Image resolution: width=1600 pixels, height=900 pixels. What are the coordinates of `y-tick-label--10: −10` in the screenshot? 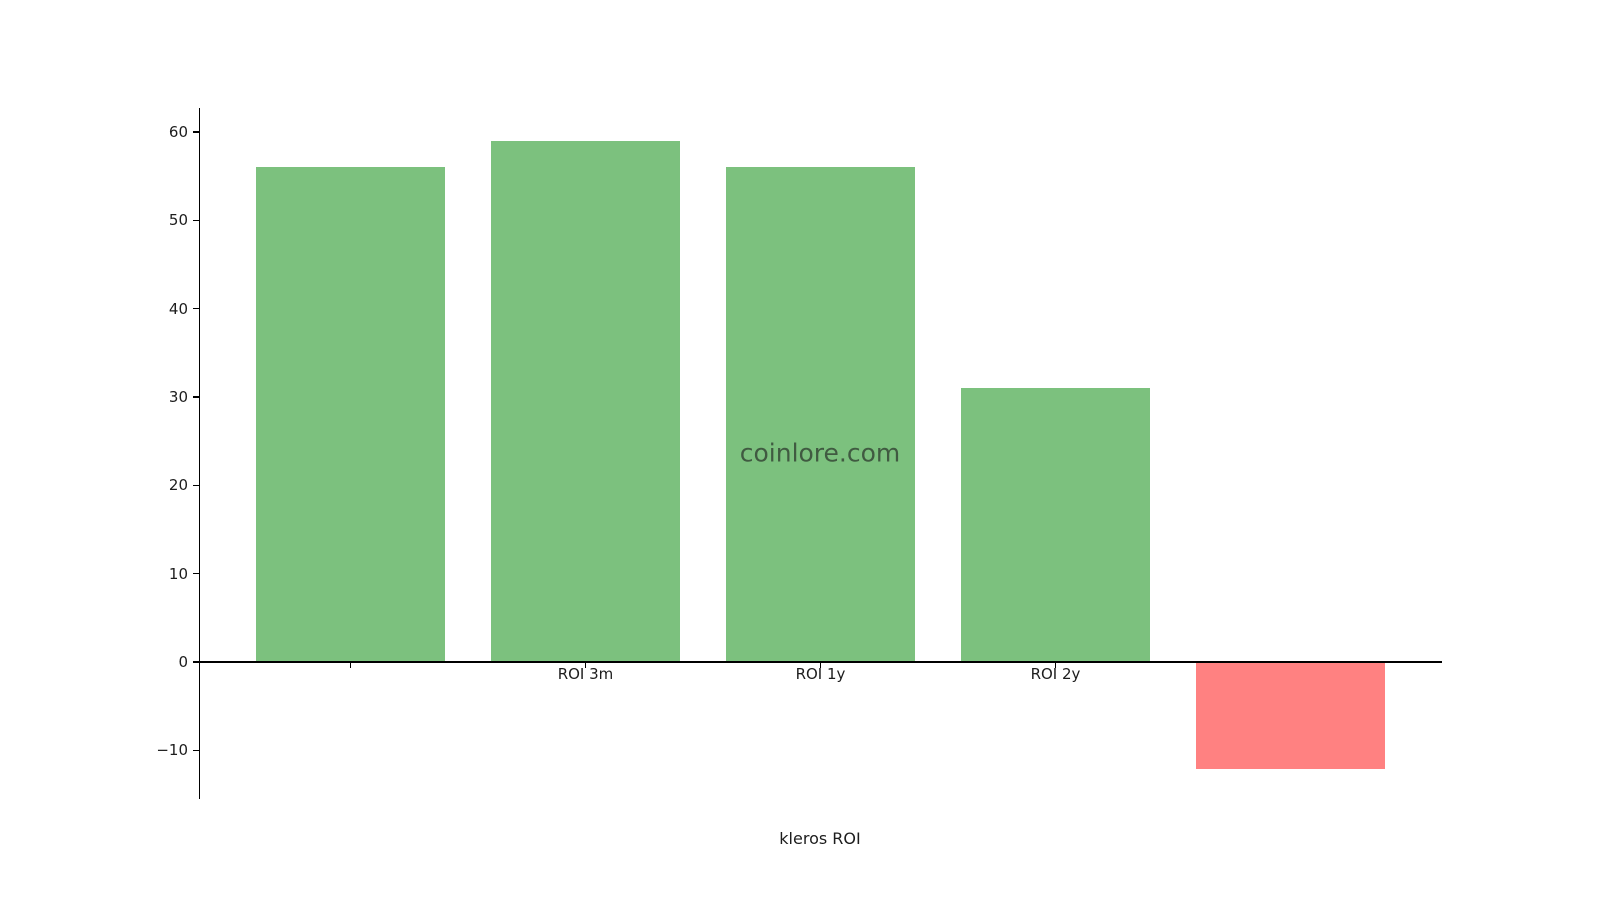 It's located at (172, 750).